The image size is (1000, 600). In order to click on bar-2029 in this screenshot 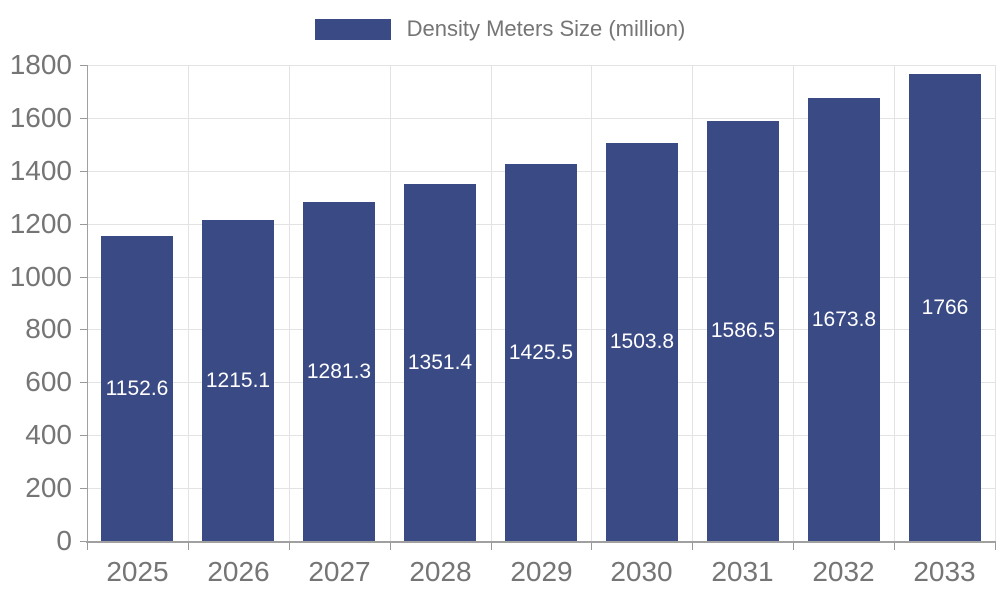, I will do `click(541, 352)`.